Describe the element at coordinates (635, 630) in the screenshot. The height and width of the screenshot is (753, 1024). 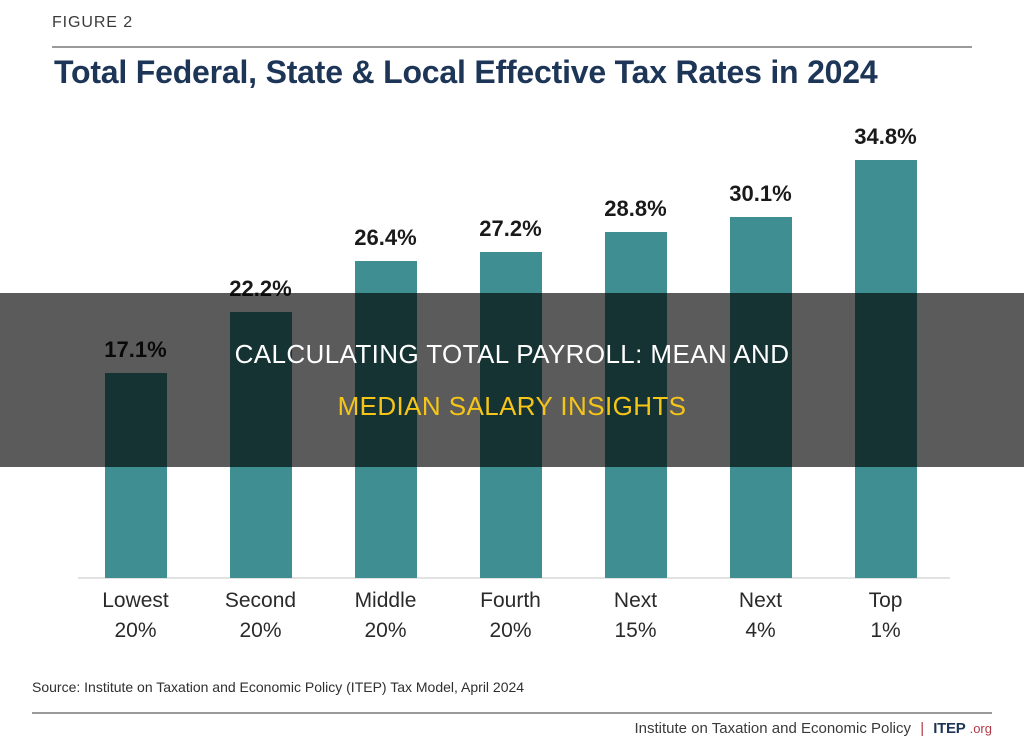
I see `tick-label-line: 15%` at that location.